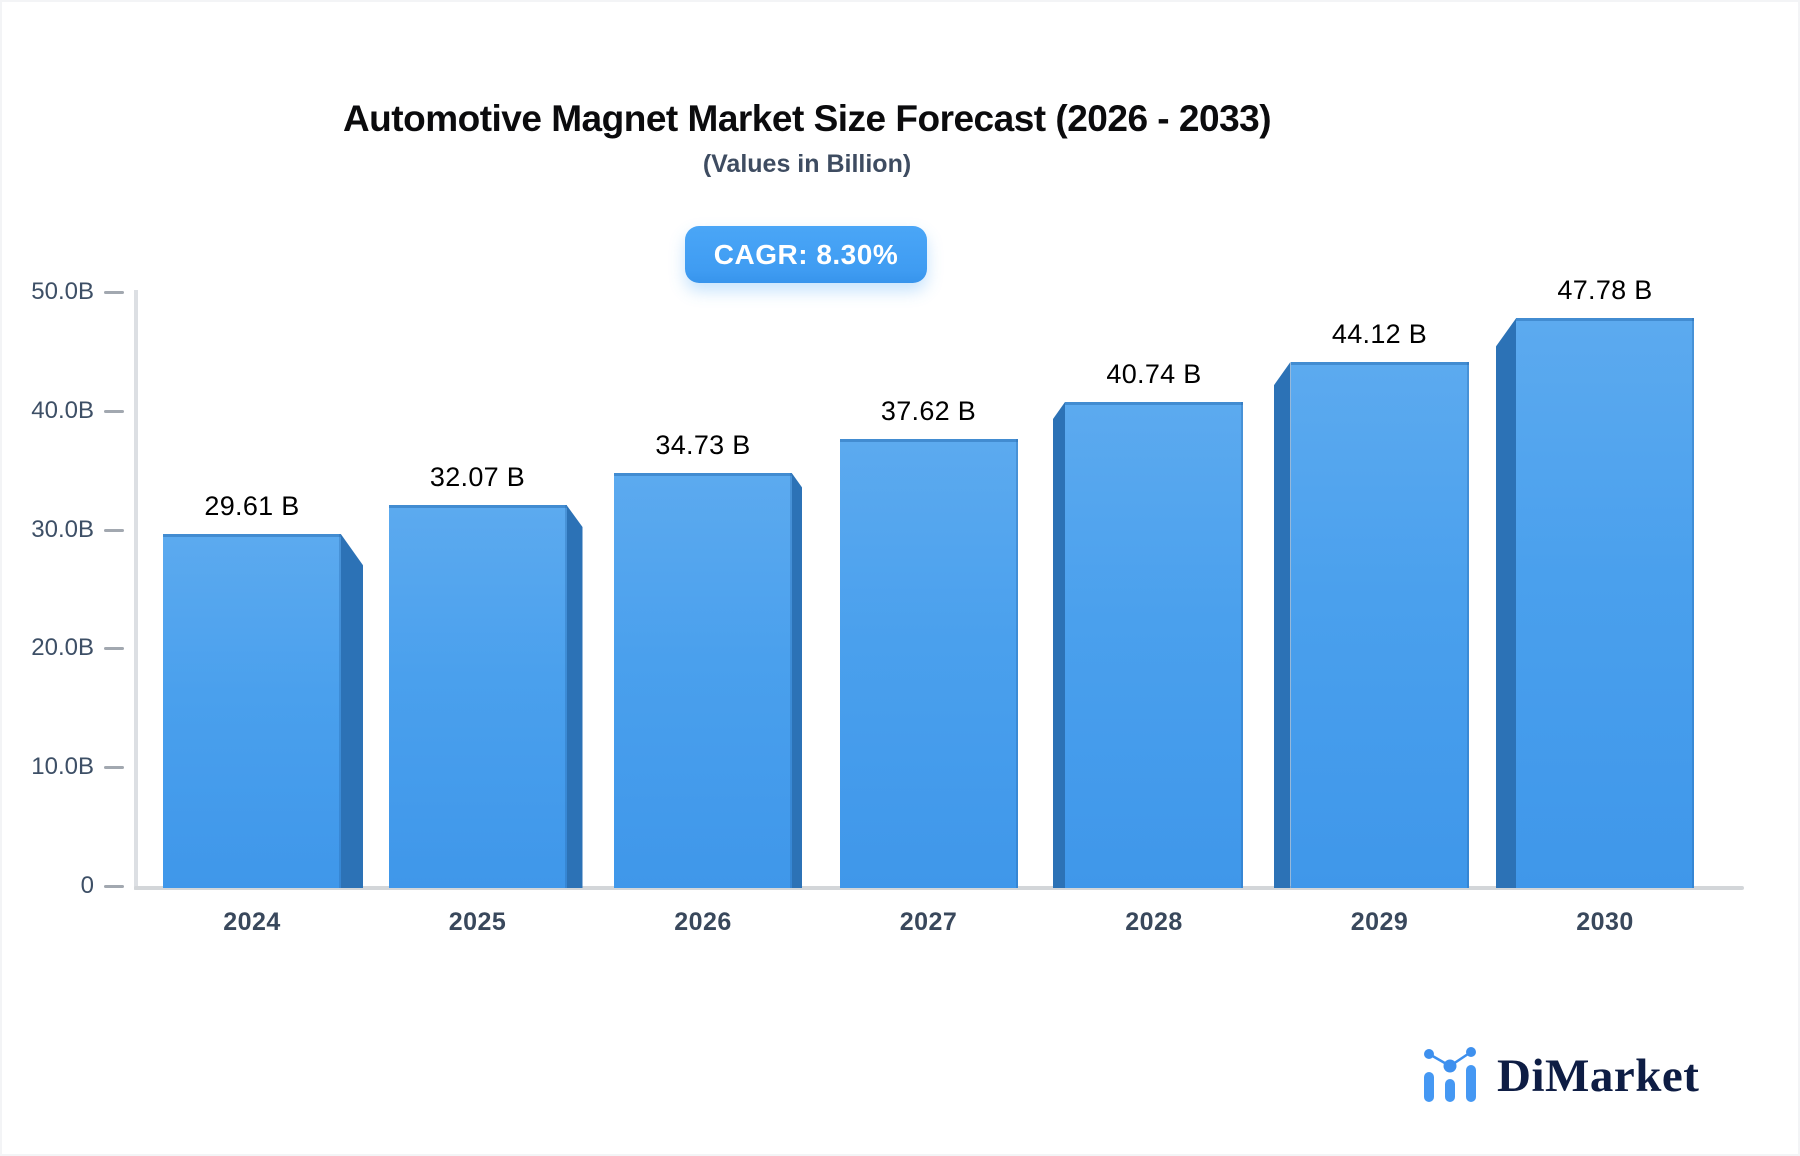 Image resolution: width=1800 pixels, height=1156 pixels. I want to click on x-axis-label: 2027, so click(928, 922).